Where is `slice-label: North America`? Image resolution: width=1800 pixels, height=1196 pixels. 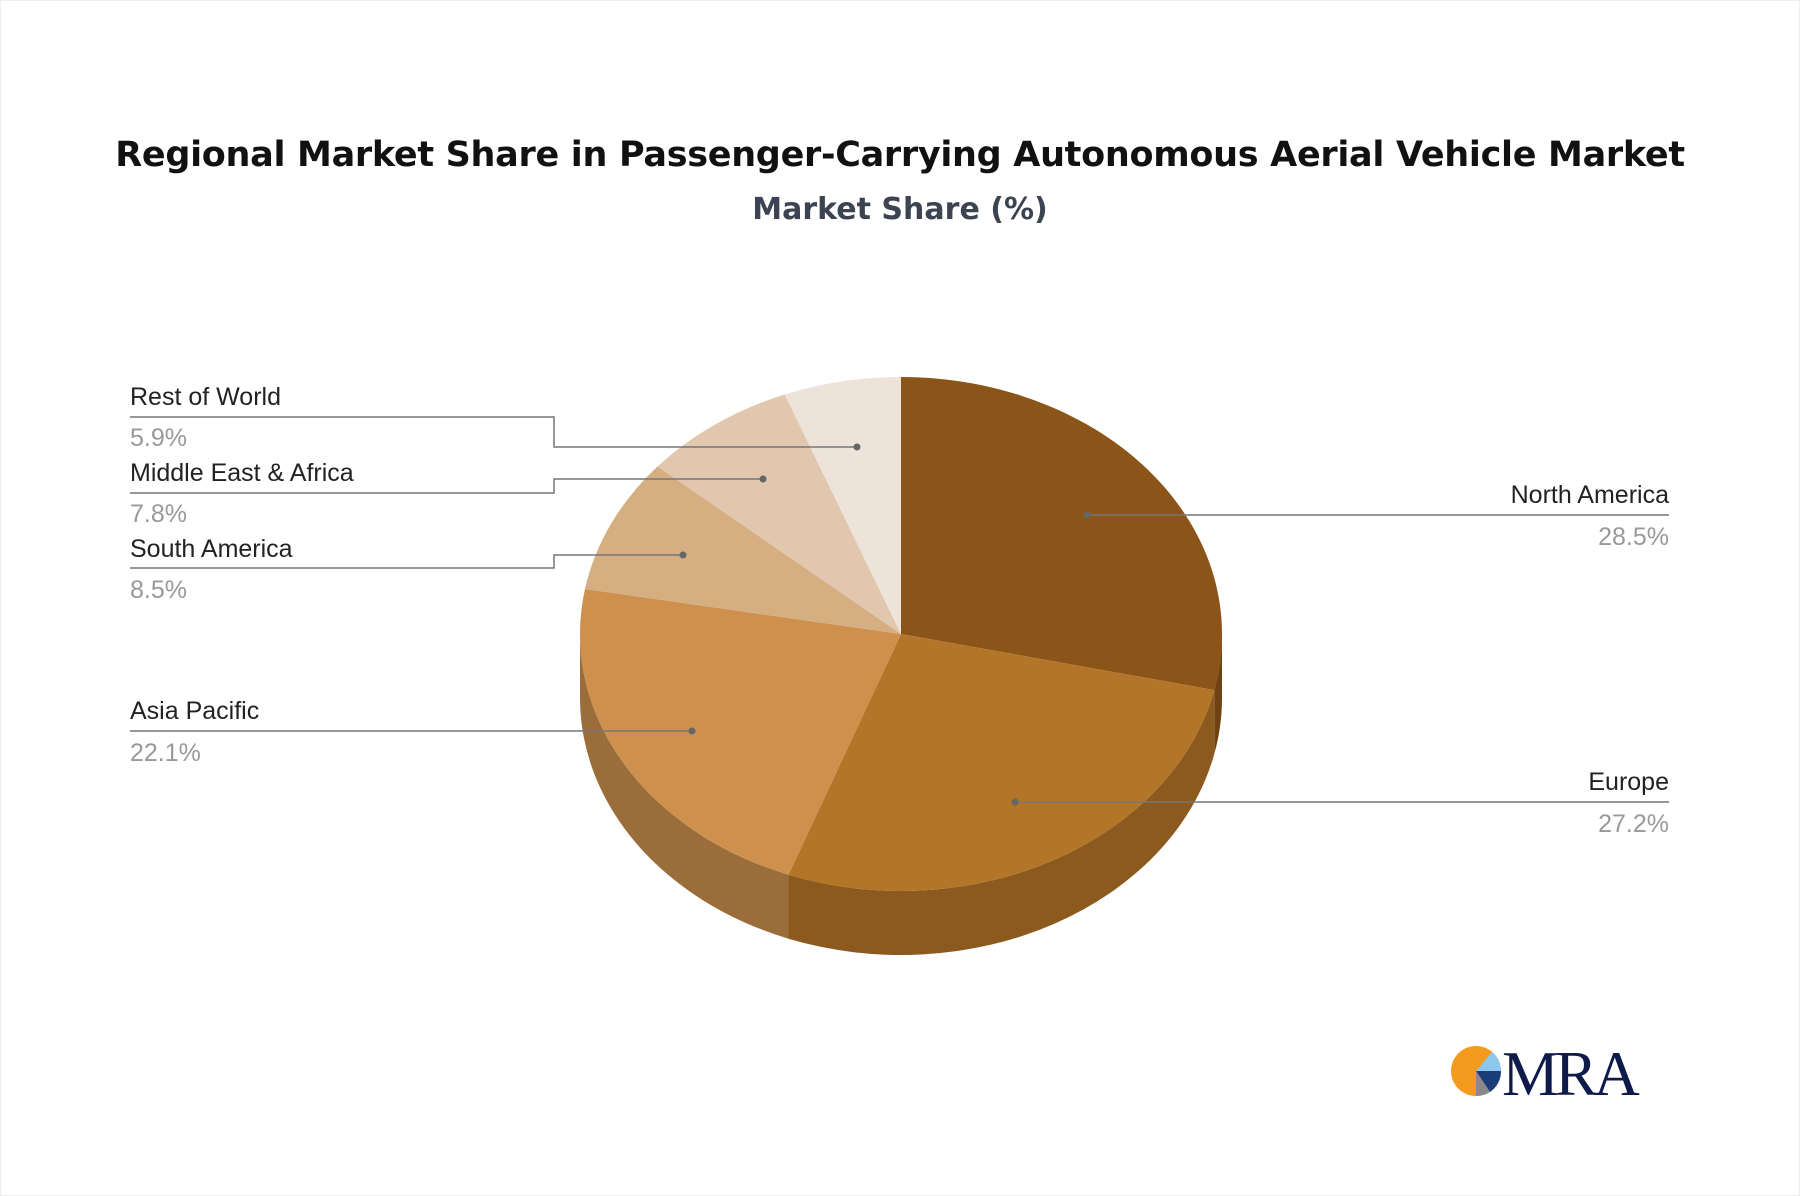
slice-label: North America is located at coordinates (1590, 495).